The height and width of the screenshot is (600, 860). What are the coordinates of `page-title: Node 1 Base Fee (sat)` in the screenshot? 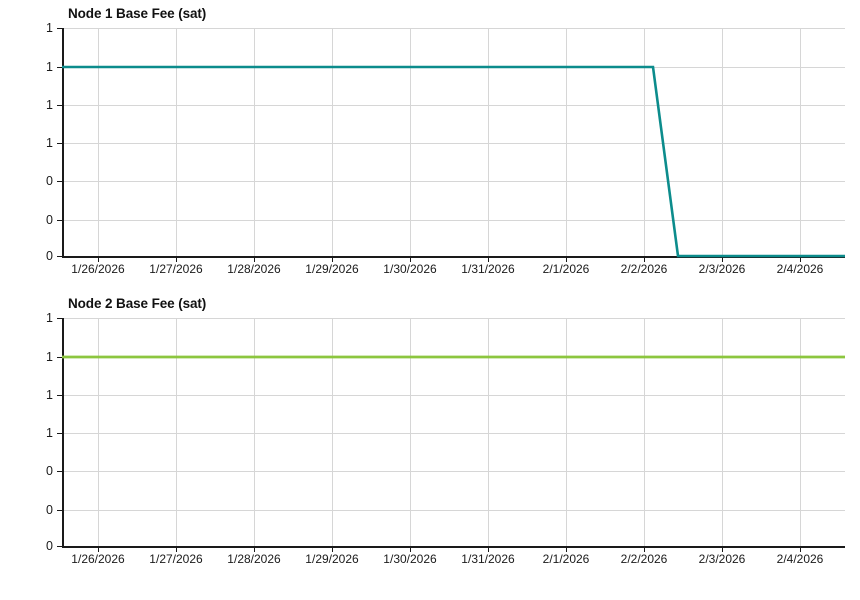 It's located at (137, 13).